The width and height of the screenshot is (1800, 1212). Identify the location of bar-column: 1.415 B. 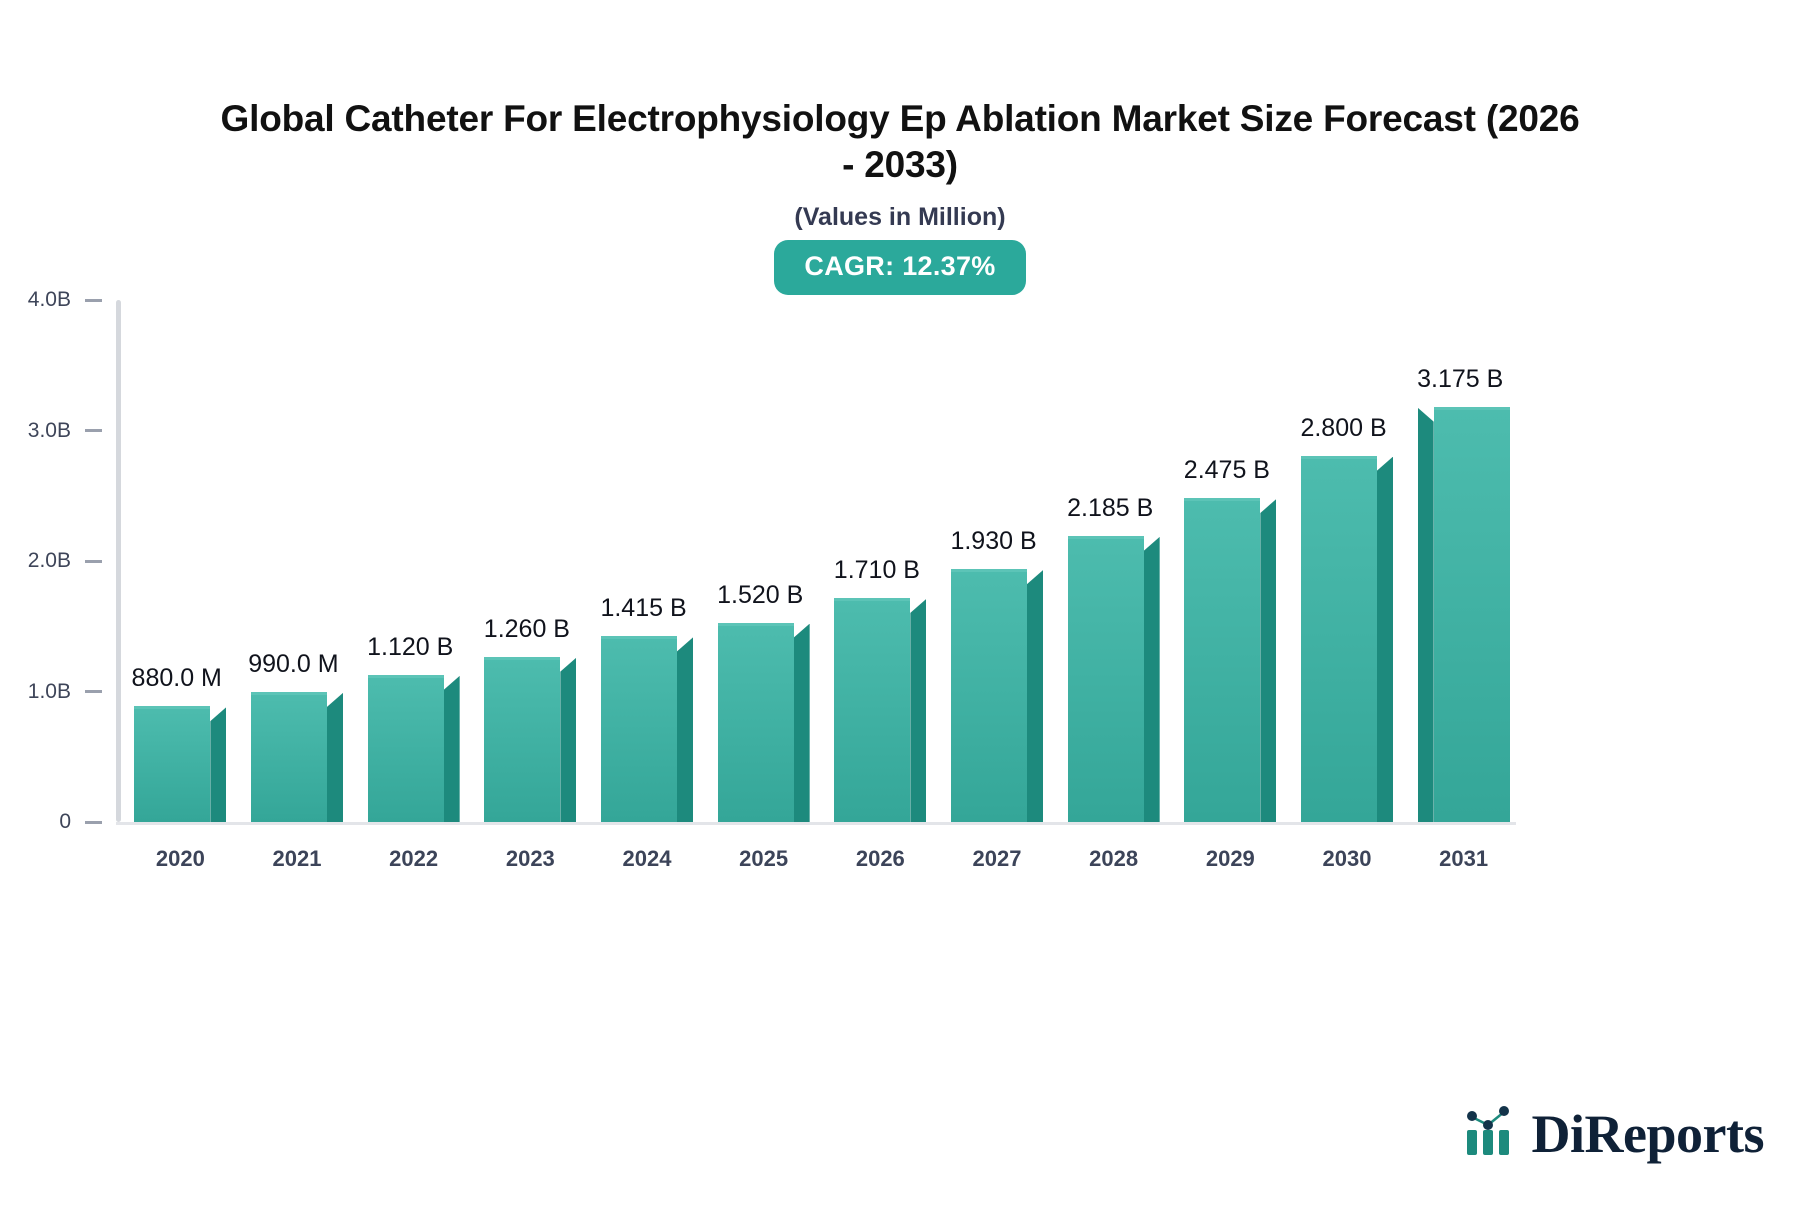
(646, 708).